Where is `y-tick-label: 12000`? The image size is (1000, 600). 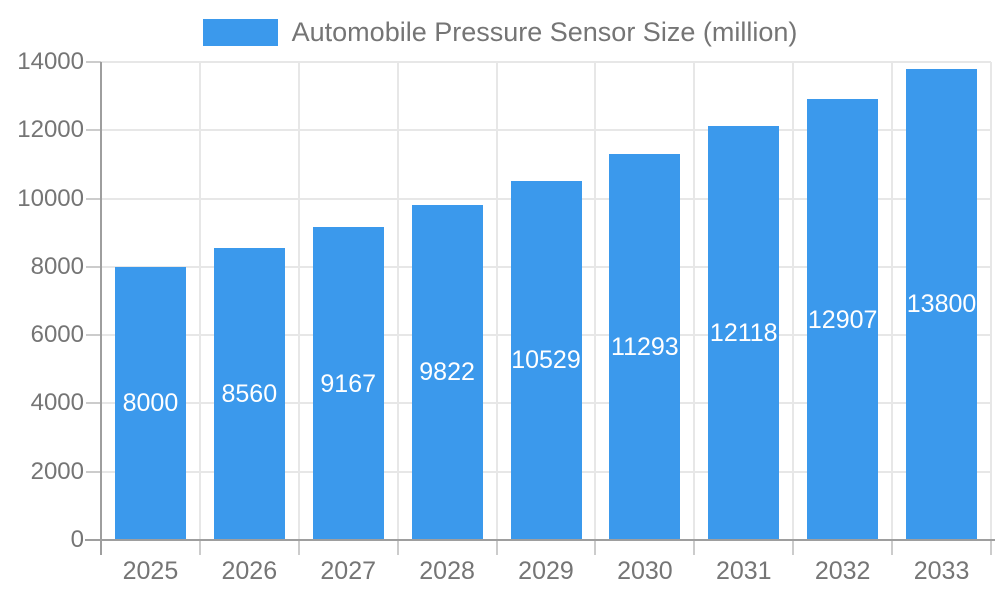 y-tick-label: 12000 is located at coordinates (50, 130).